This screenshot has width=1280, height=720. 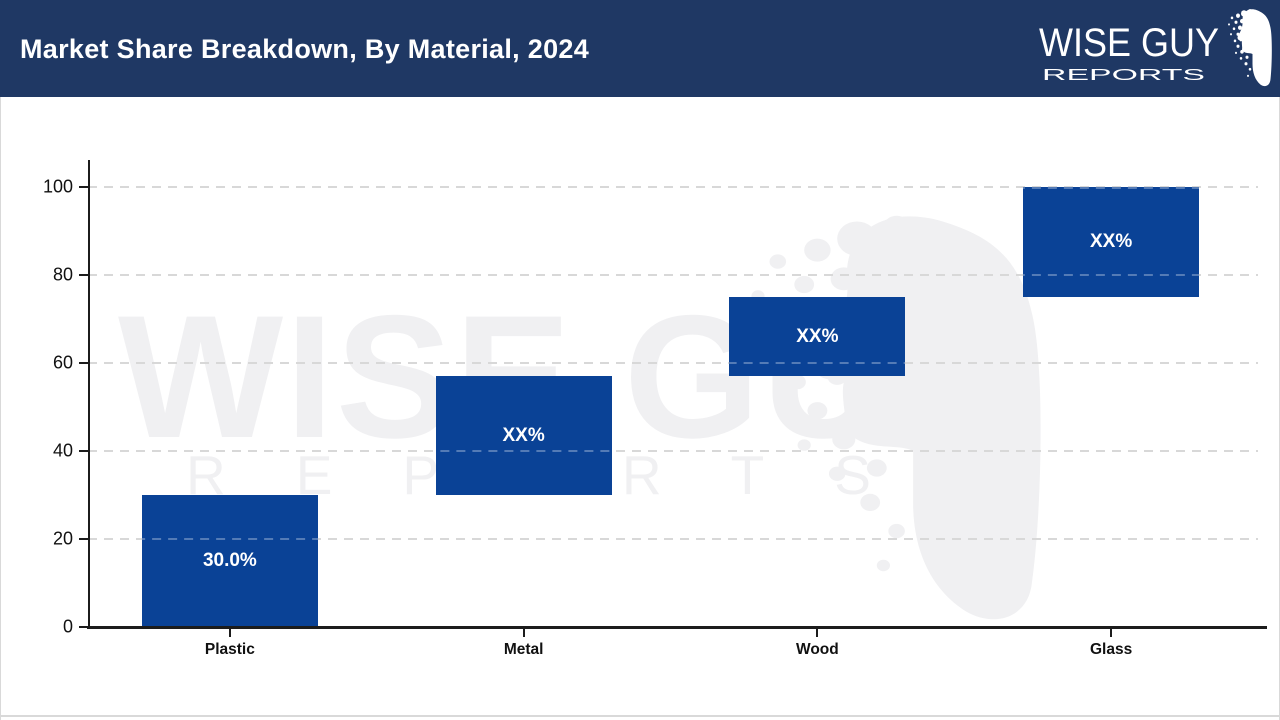 I want to click on x-tick-label: Plastic, so click(x=229, y=649).